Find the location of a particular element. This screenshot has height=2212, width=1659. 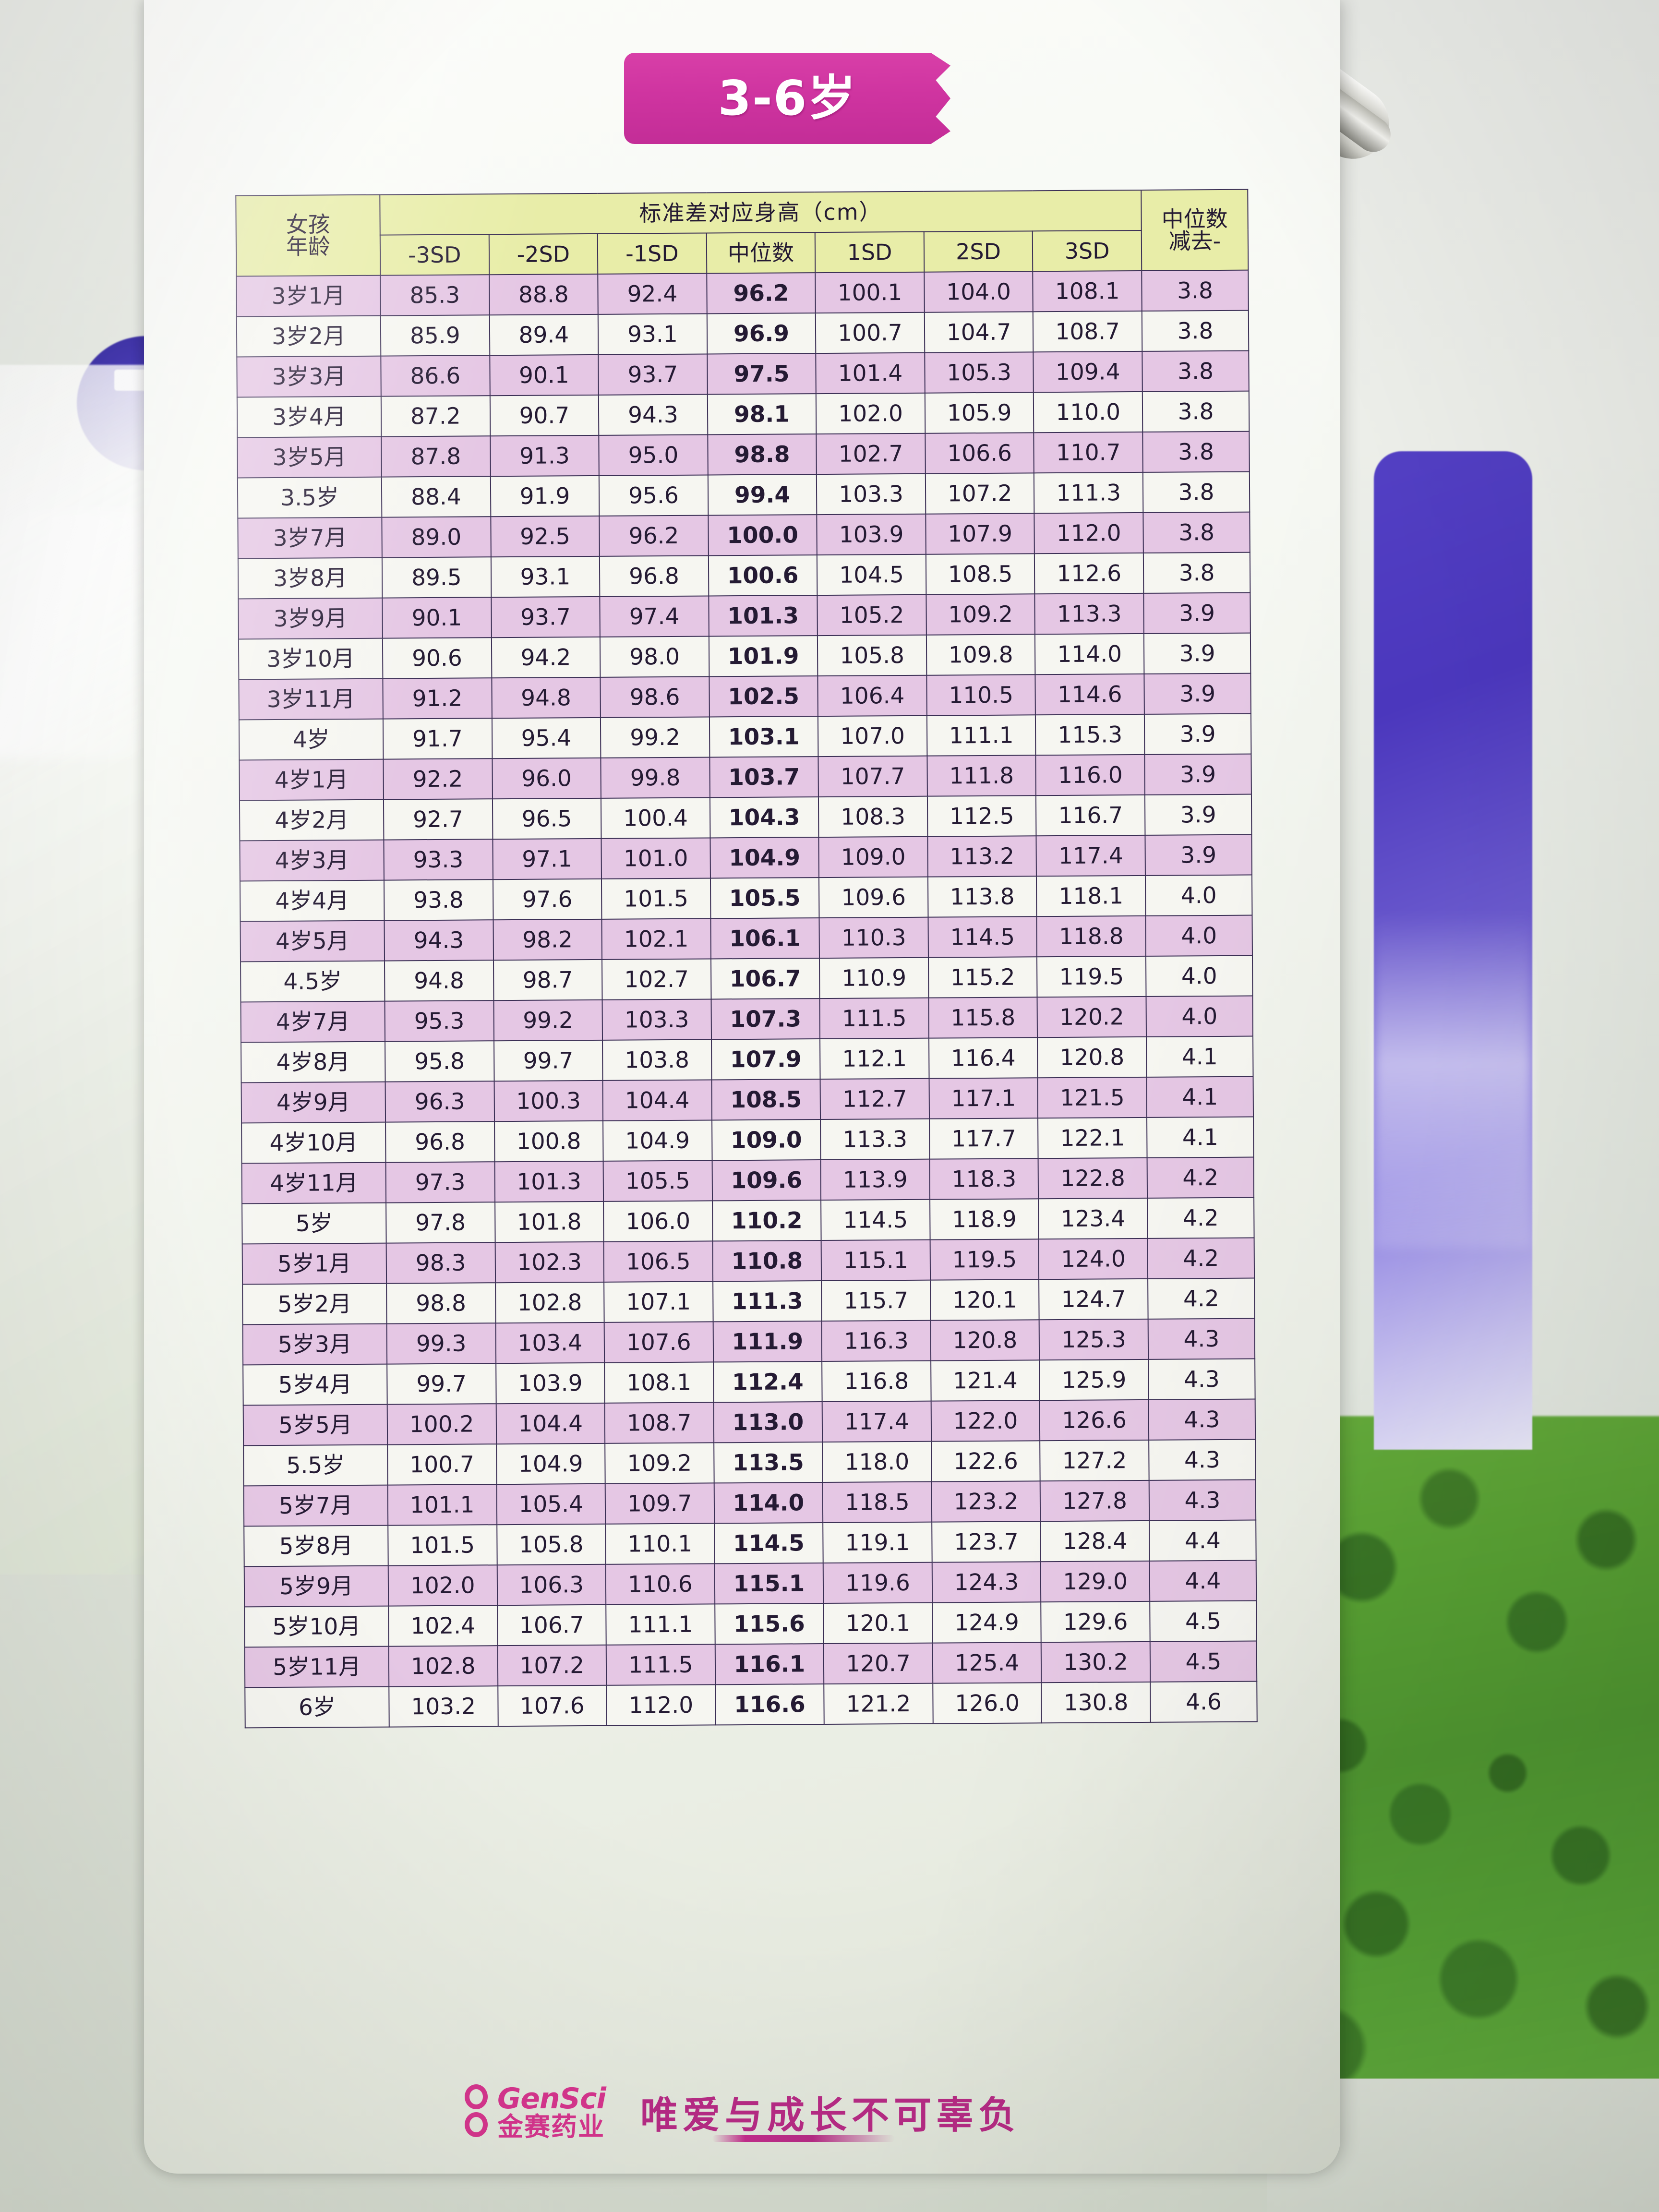

row-height-2SD: 122.6 is located at coordinates (986, 1462).